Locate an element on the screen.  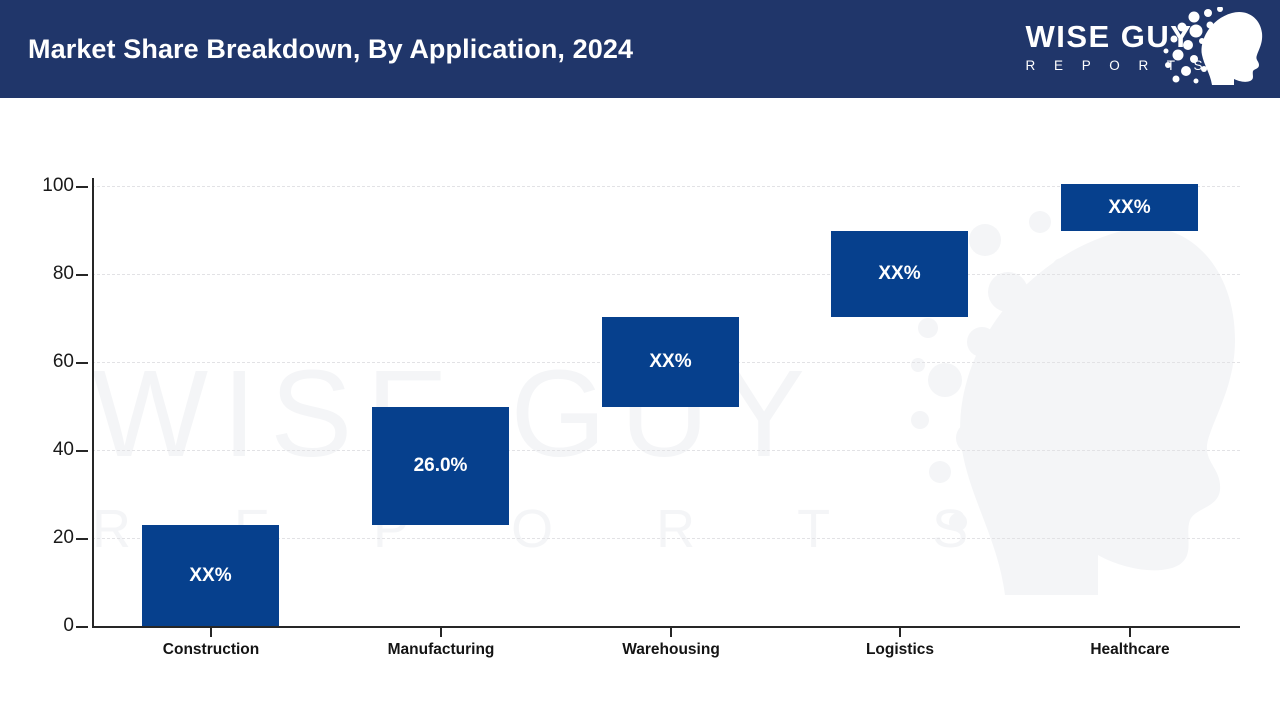
x-tick-logistics is located at coordinates (900, 632).